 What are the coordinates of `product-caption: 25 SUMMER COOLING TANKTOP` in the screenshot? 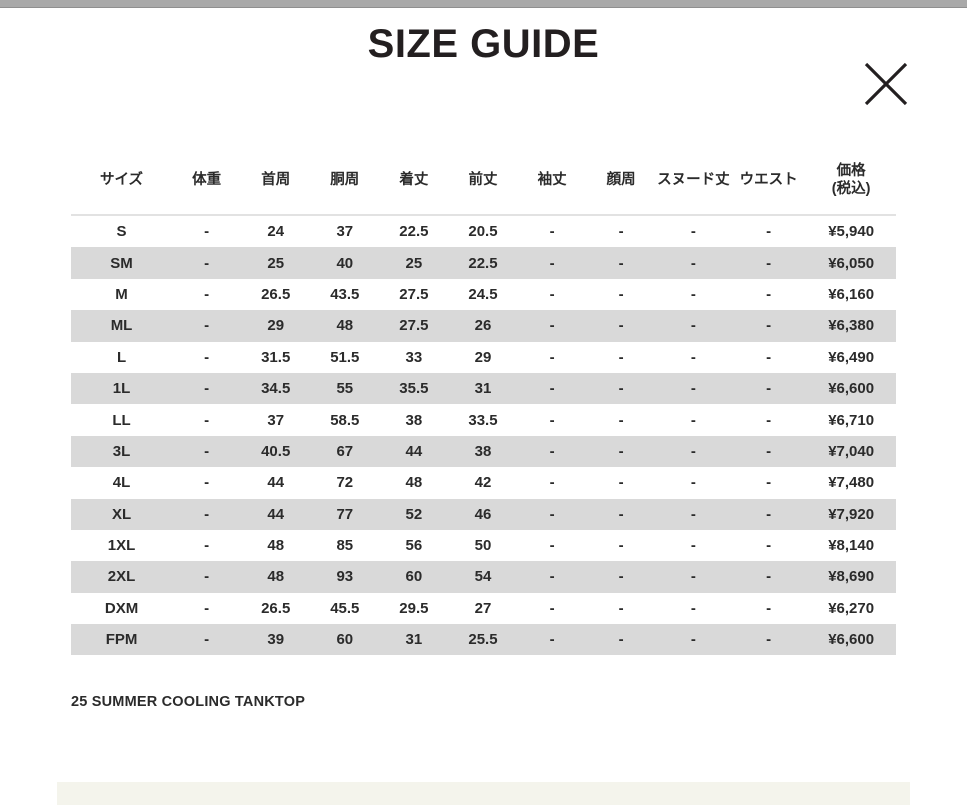 It's located at (188, 702).